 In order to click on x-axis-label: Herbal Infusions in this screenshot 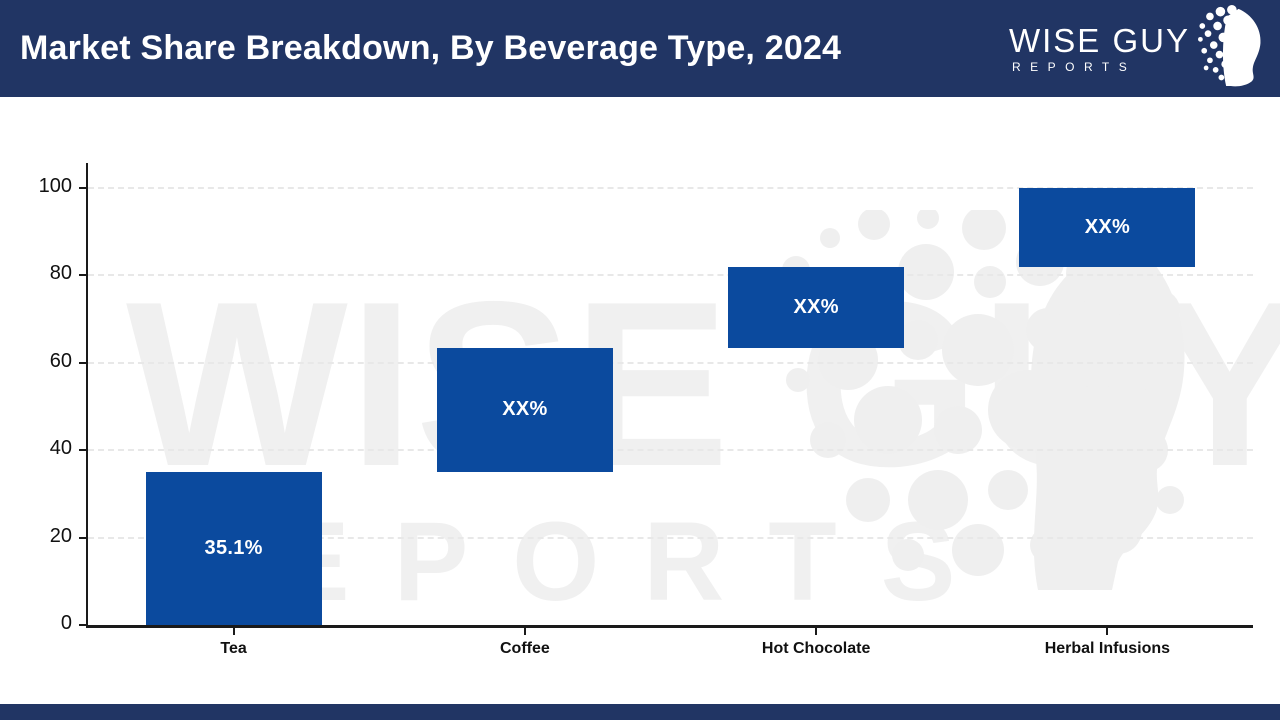, I will do `click(1107, 648)`.